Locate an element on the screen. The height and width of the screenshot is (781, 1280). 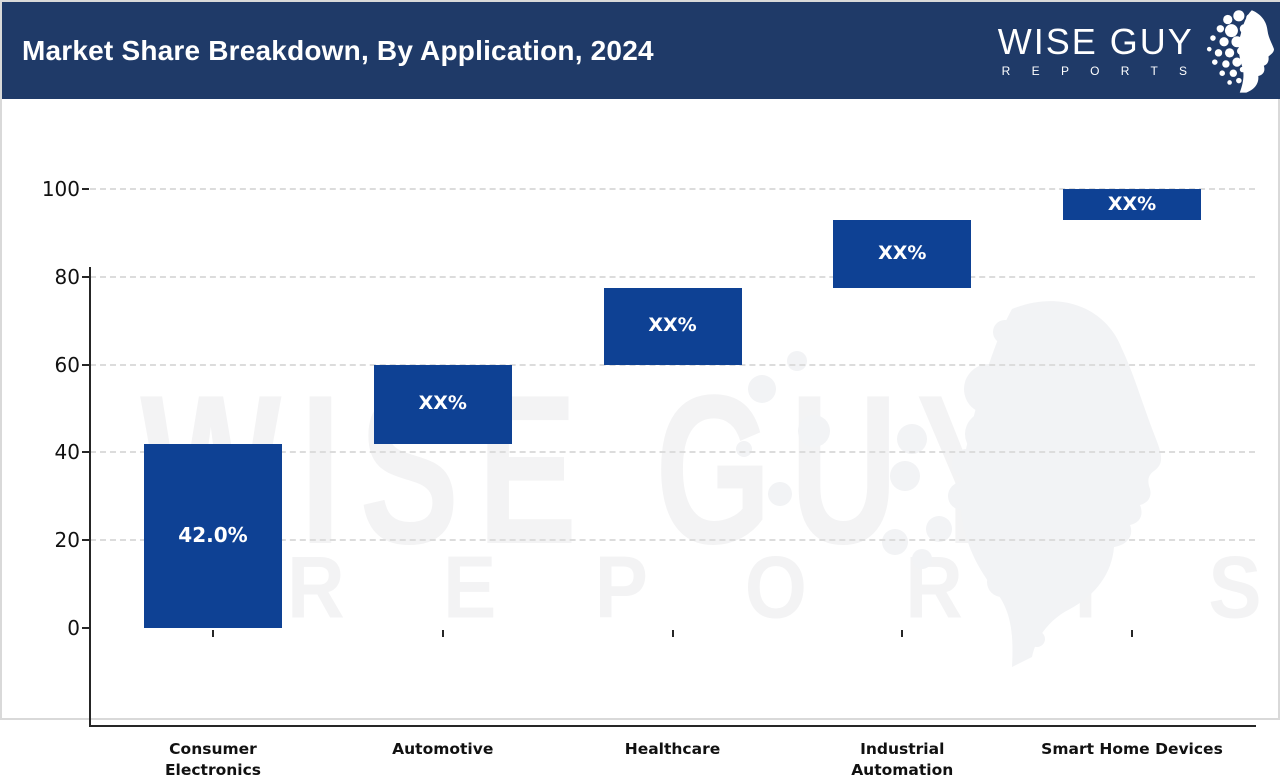
wiseguy-logo: WISE GUY R E P O R T S is located at coordinates (1135, 50).